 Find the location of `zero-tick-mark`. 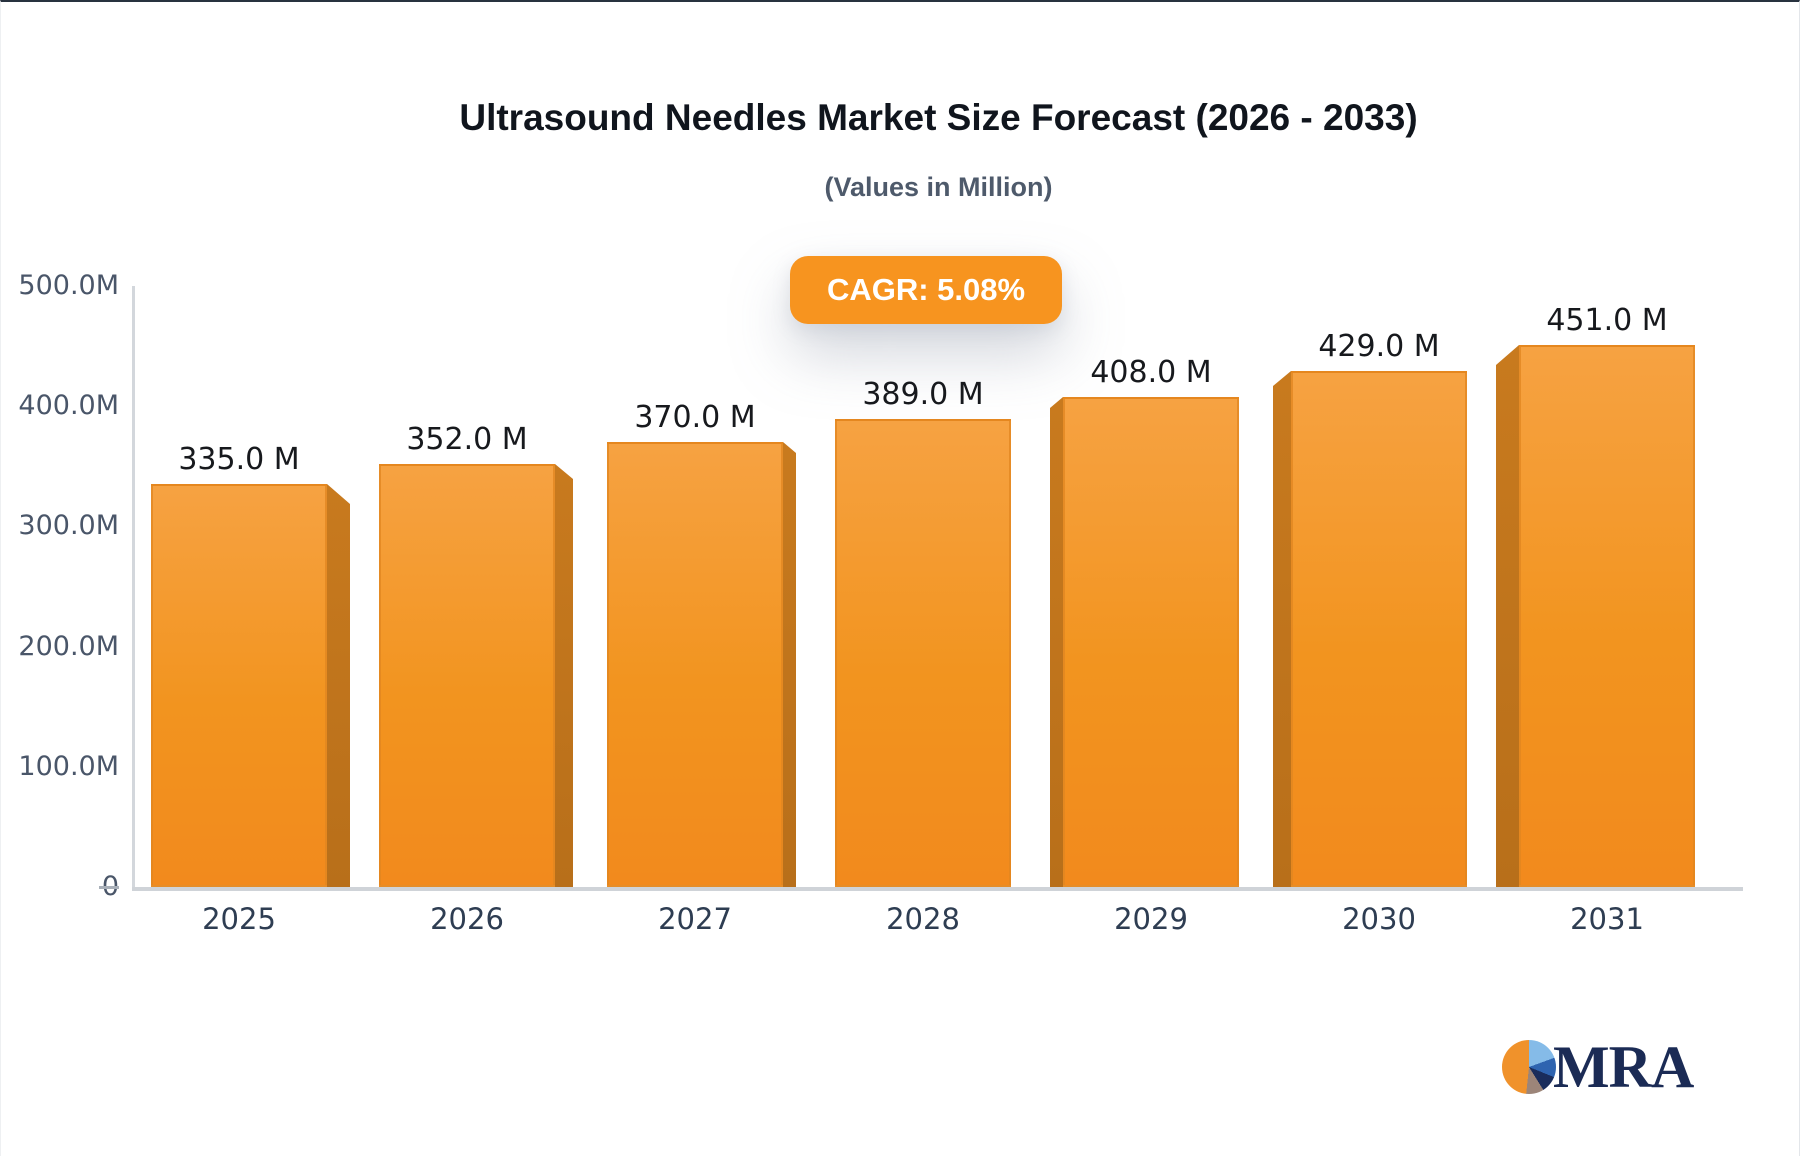

zero-tick-mark is located at coordinates (109, 887).